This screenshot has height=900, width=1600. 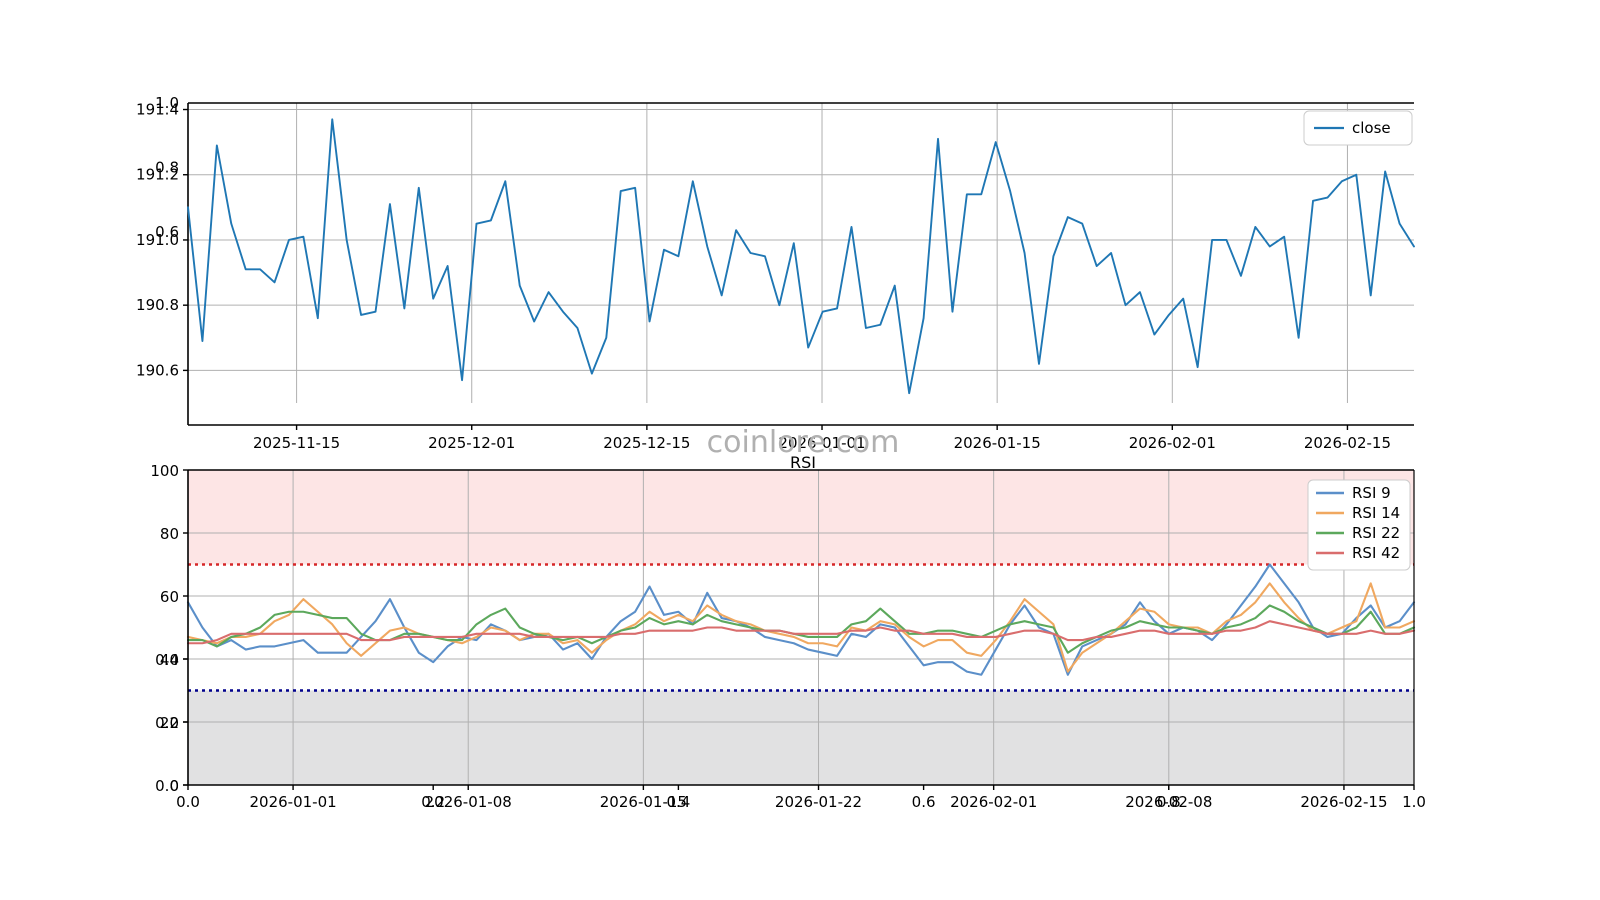 I want to click on price-ytick-label-secondary: 1.0, so click(x=167, y=103).